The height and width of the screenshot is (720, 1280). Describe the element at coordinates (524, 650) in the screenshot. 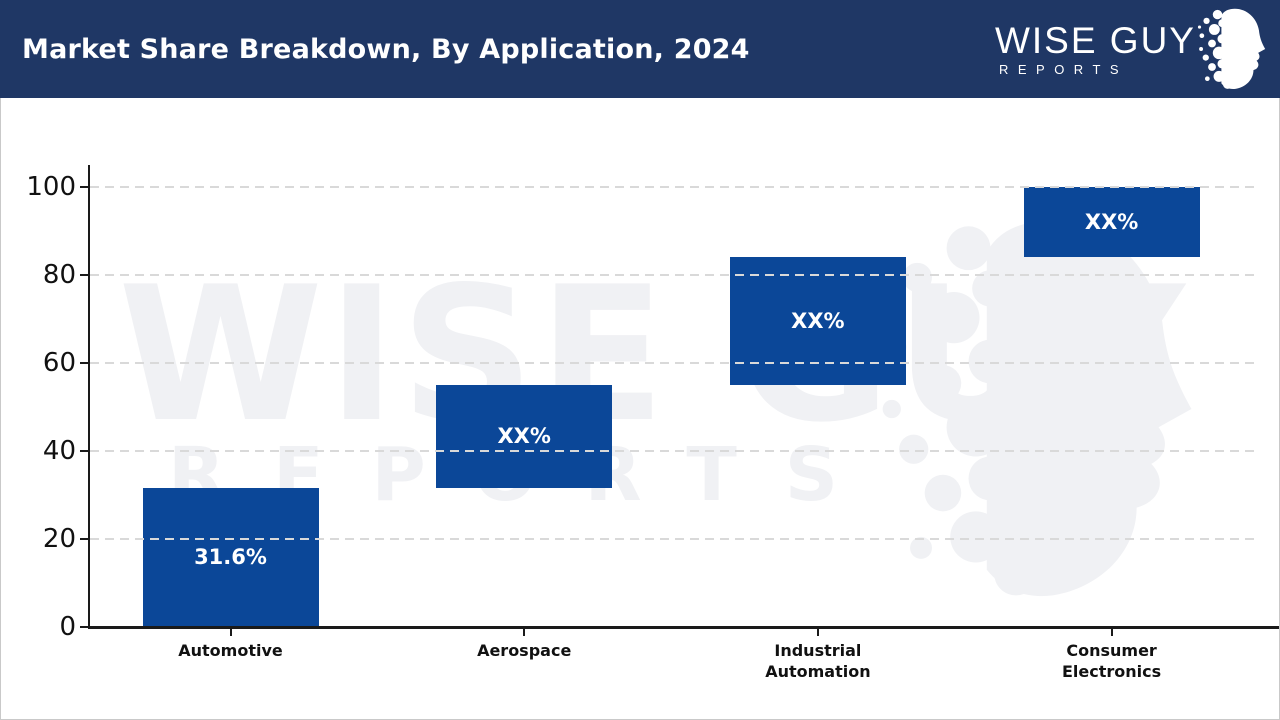

I see `category-label: Aerospace` at that location.